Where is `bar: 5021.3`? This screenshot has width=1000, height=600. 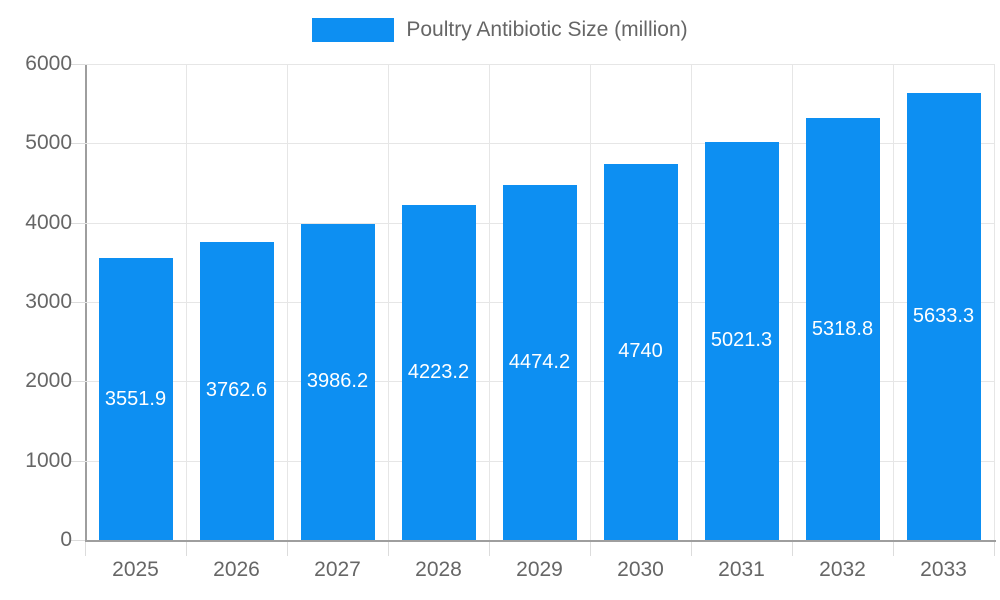 bar: 5021.3 is located at coordinates (741, 340).